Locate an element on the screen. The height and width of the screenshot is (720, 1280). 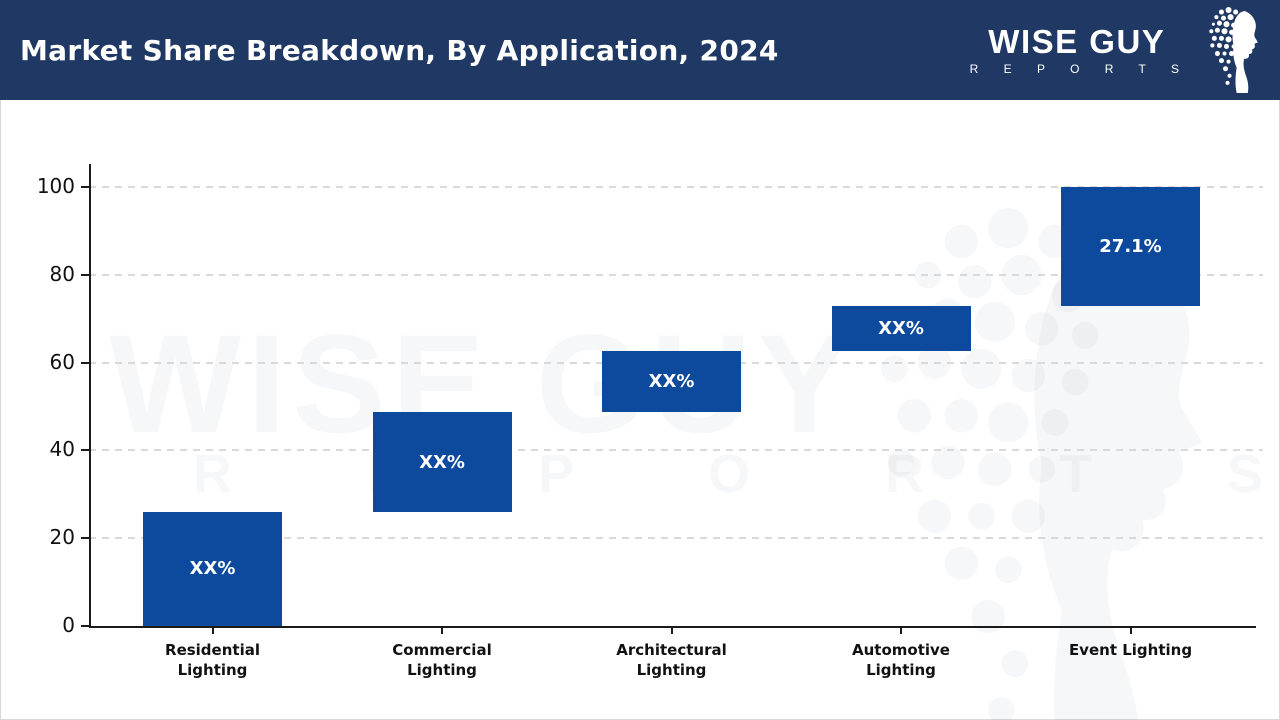
y-axis is located at coordinates (90, 396).